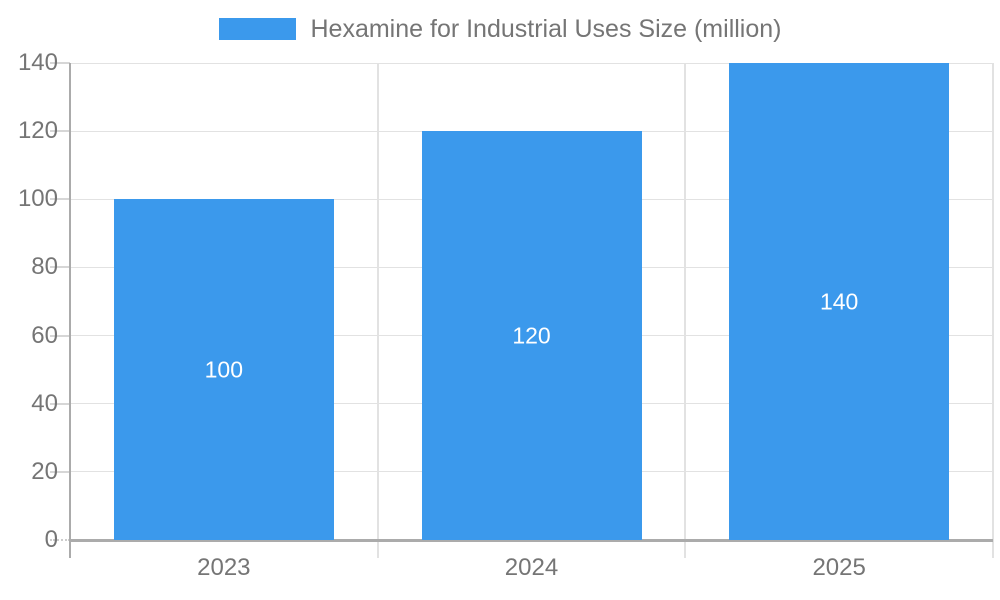 This screenshot has height=600, width=1000. I want to click on y-axis-tick-label: 100, so click(37, 199).